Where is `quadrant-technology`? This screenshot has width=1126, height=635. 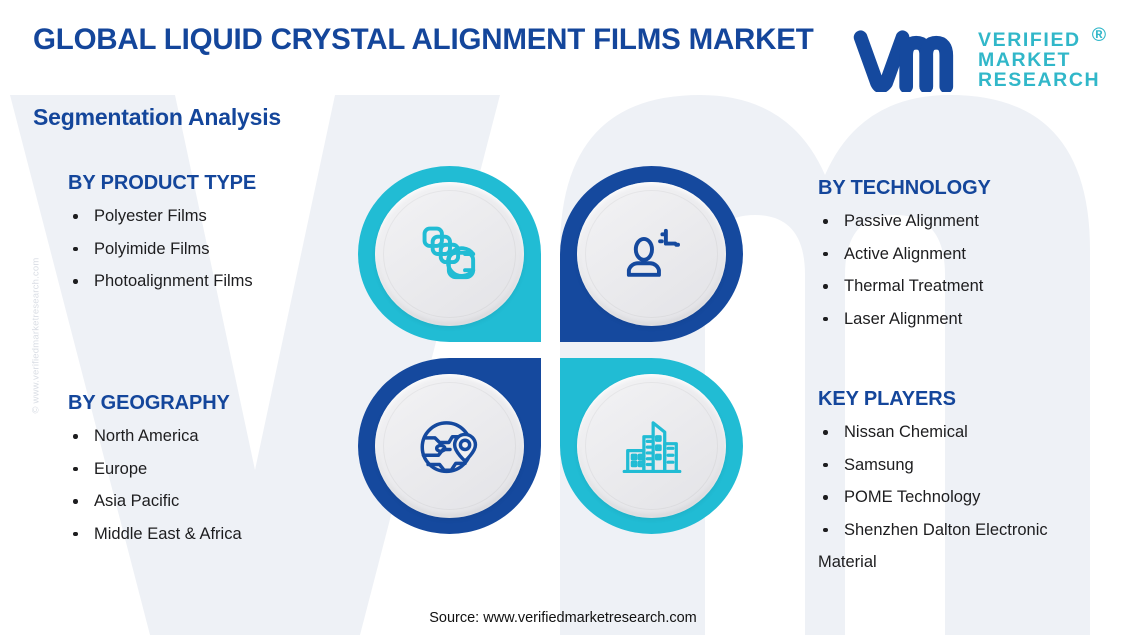 quadrant-technology is located at coordinates (651, 254).